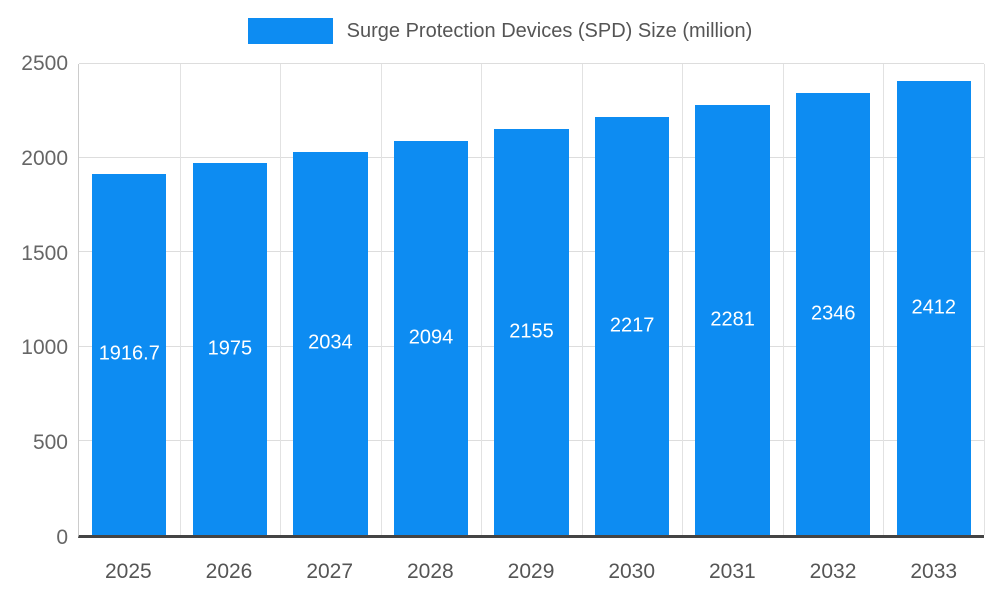  I want to click on y-axis: 0 500 1000 1500 2000 2500, so click(34, 300).